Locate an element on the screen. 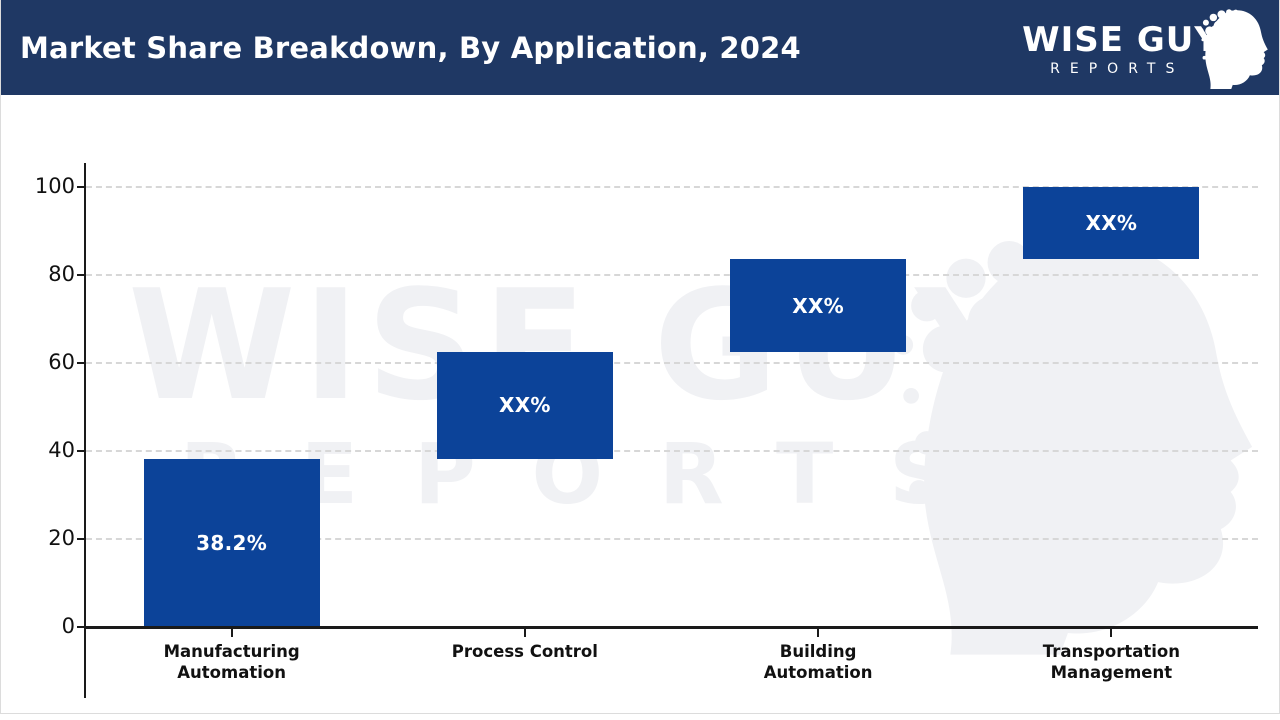  wiseguy-reports-logo: WISE GUY REPORTS is located at coordinates (1146, 48).